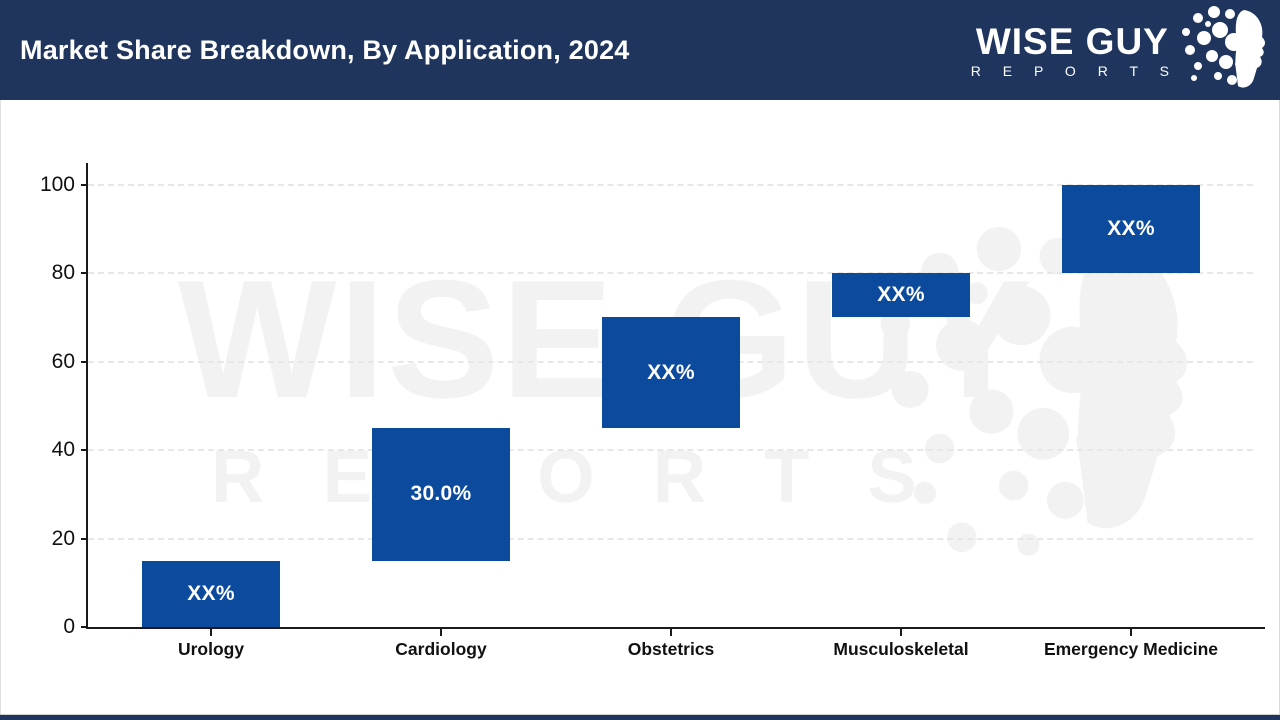 This screenshot has width=1280, height=720. What do you see at coordinates (593, 476) in the screenshot?
I see `watermark-brand-subtext: REPORTS` at bounding box center [593, 476].